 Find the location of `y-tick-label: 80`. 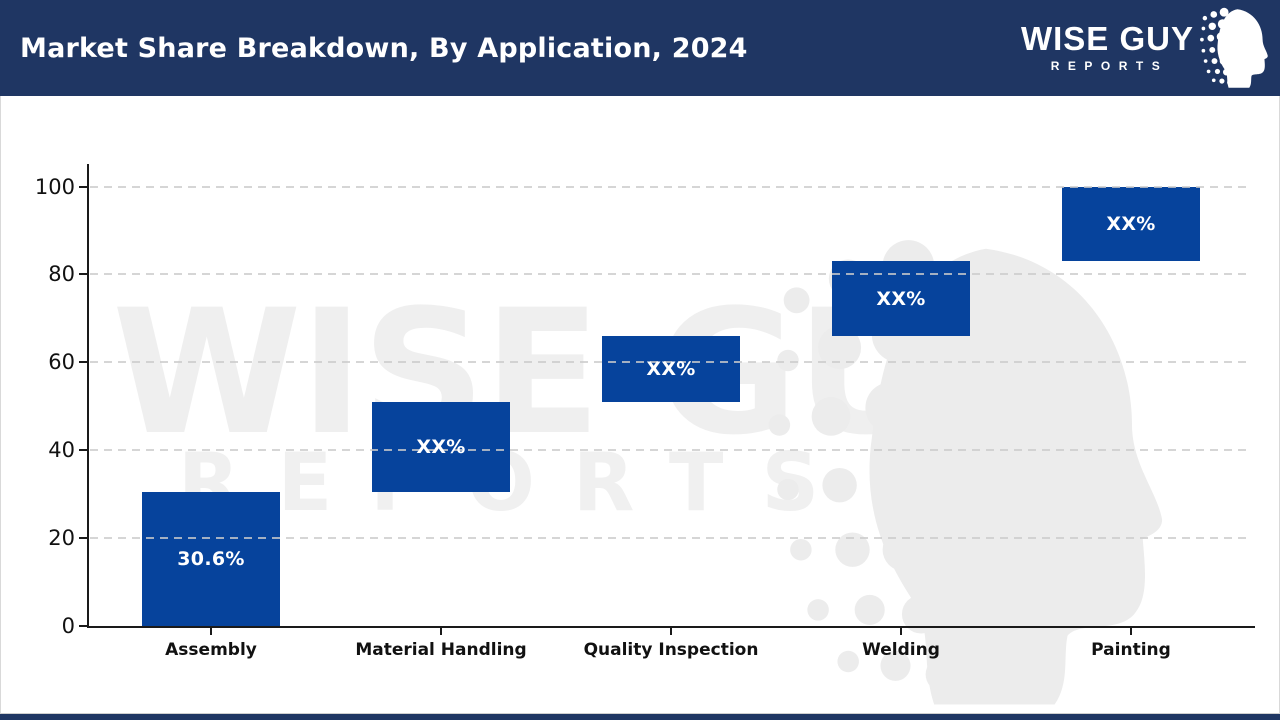

y-tick-label: 80 is located at coordinates (61, 274).